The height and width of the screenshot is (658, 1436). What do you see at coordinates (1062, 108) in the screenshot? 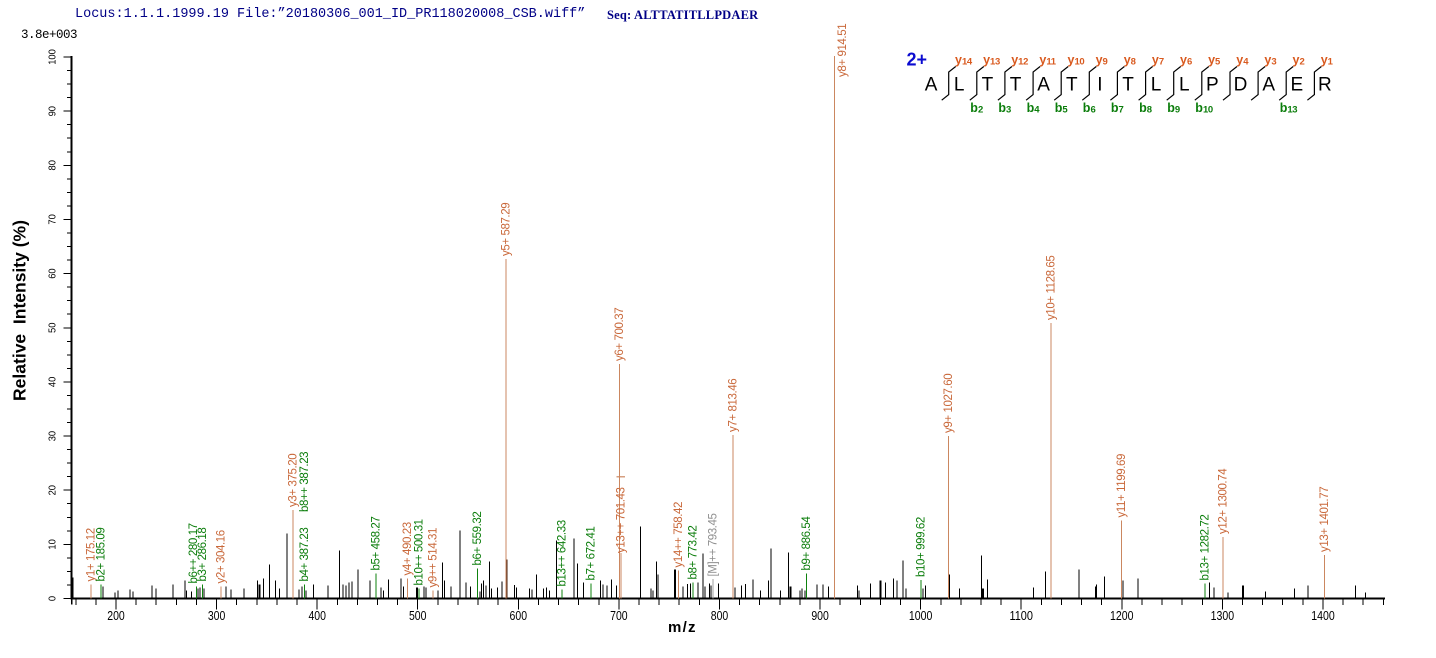
I see `svg-text: b5` at bounding box center [1062, 108].